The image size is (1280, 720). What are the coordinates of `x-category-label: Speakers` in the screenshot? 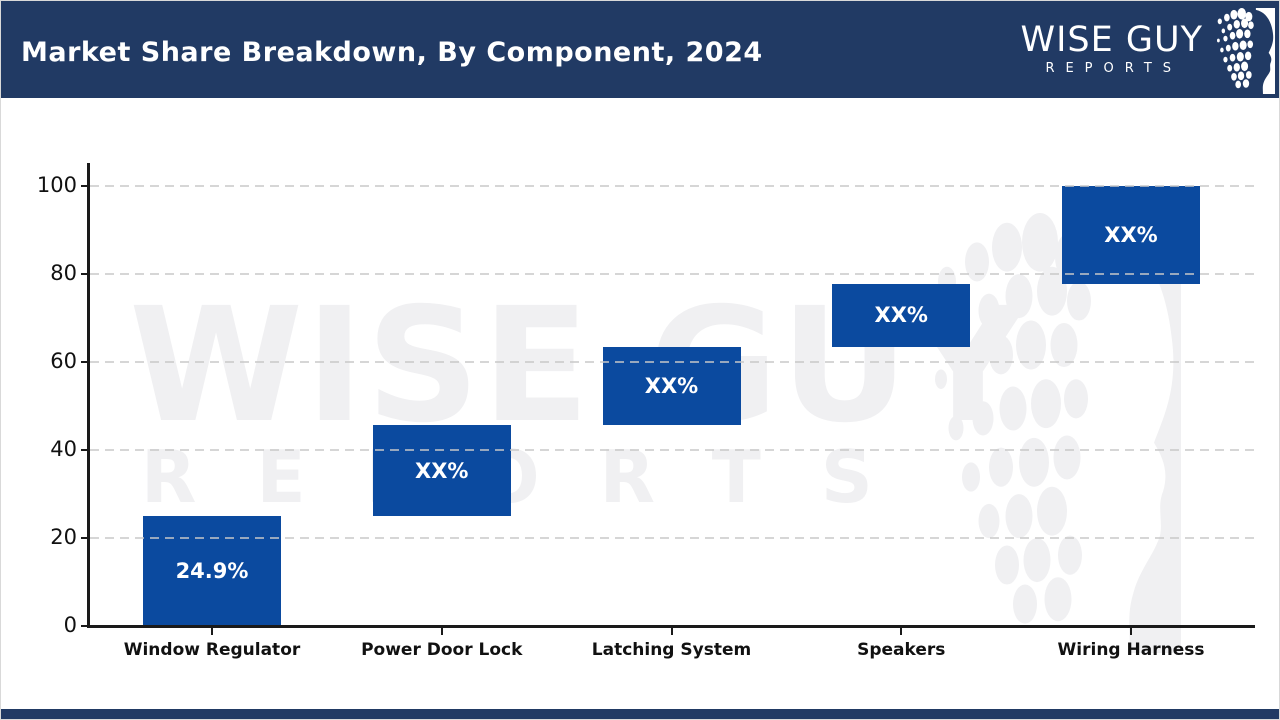 It's located at (901, 650).